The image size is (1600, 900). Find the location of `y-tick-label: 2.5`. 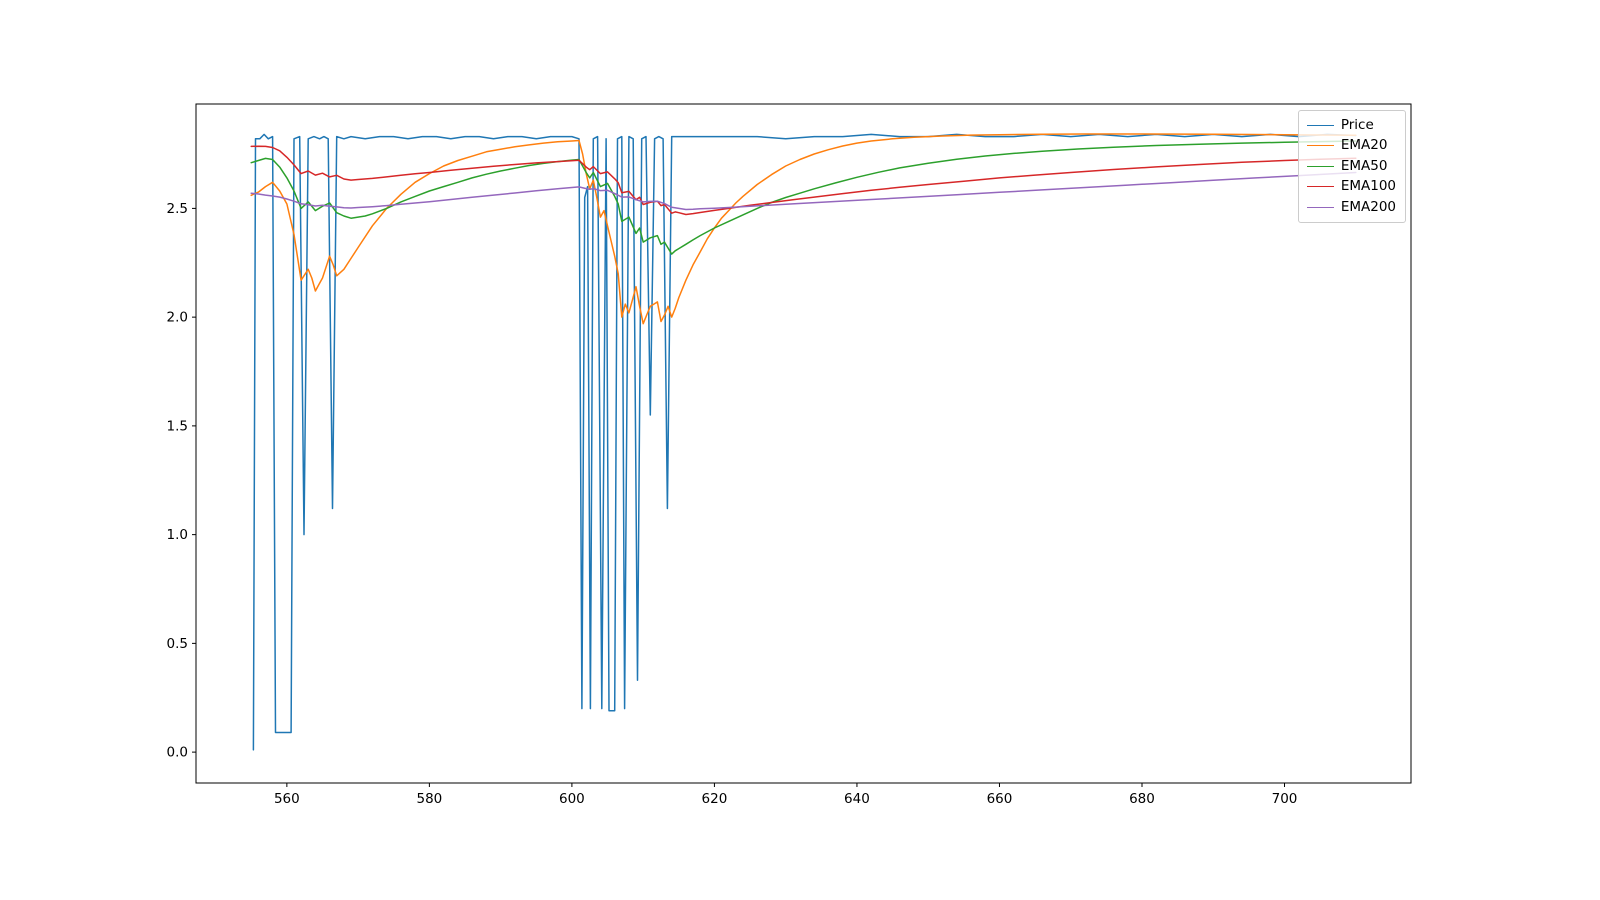

y-tick-label: 2.5 is located at coordinates (177, 209).